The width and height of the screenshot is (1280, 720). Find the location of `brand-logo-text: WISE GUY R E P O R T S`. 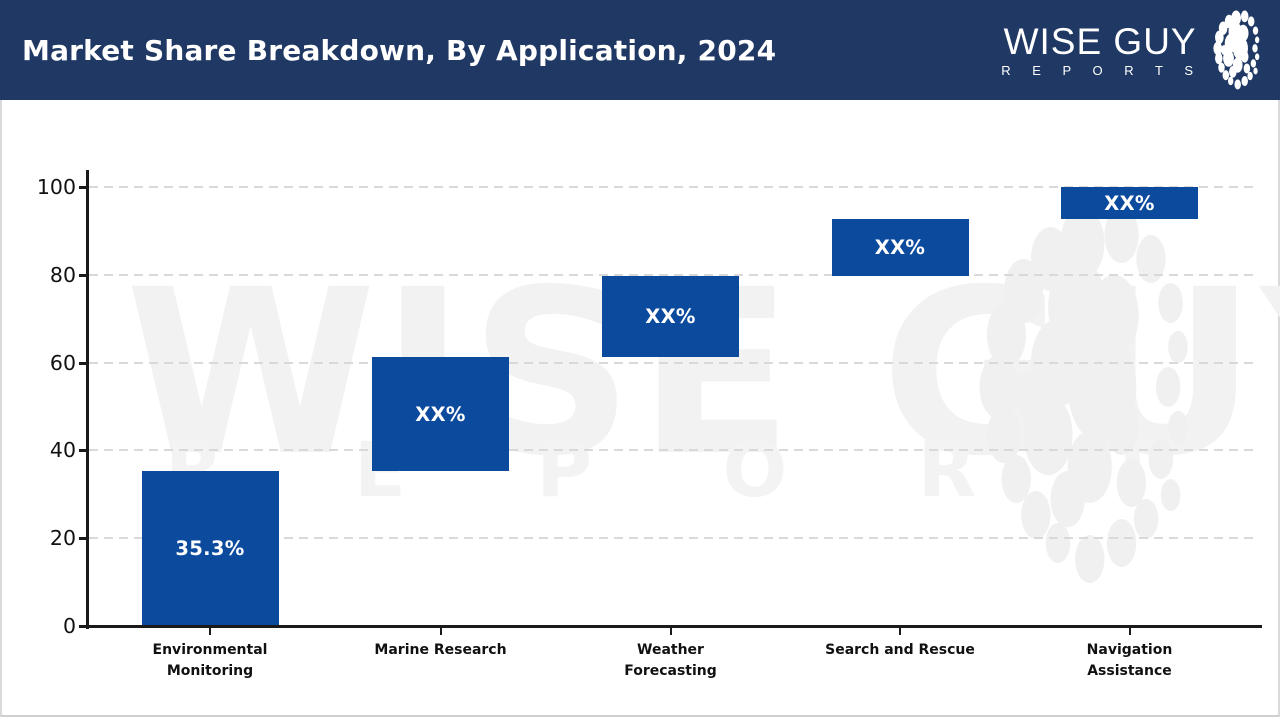

brand-logo-text: WISE GUY R E P O R T S is located at coordinates (1100, 50).